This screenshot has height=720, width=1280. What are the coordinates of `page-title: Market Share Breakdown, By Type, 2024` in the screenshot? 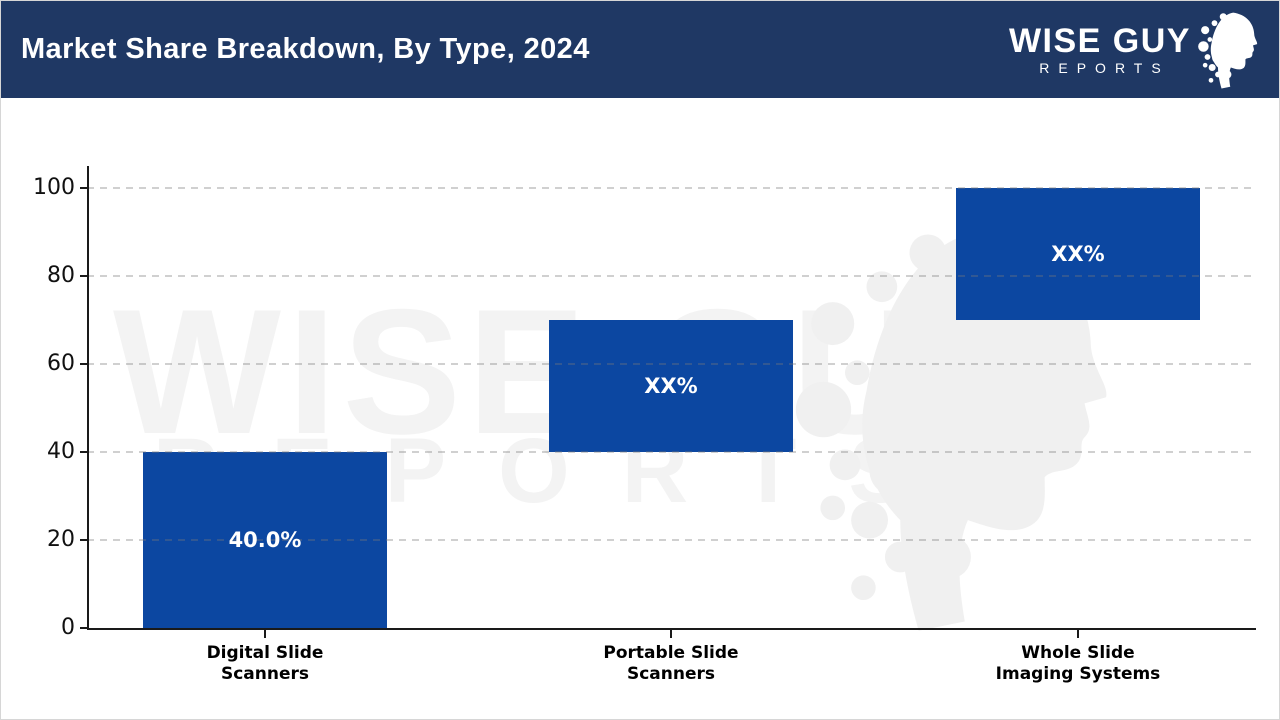 It's located at (305, 49).